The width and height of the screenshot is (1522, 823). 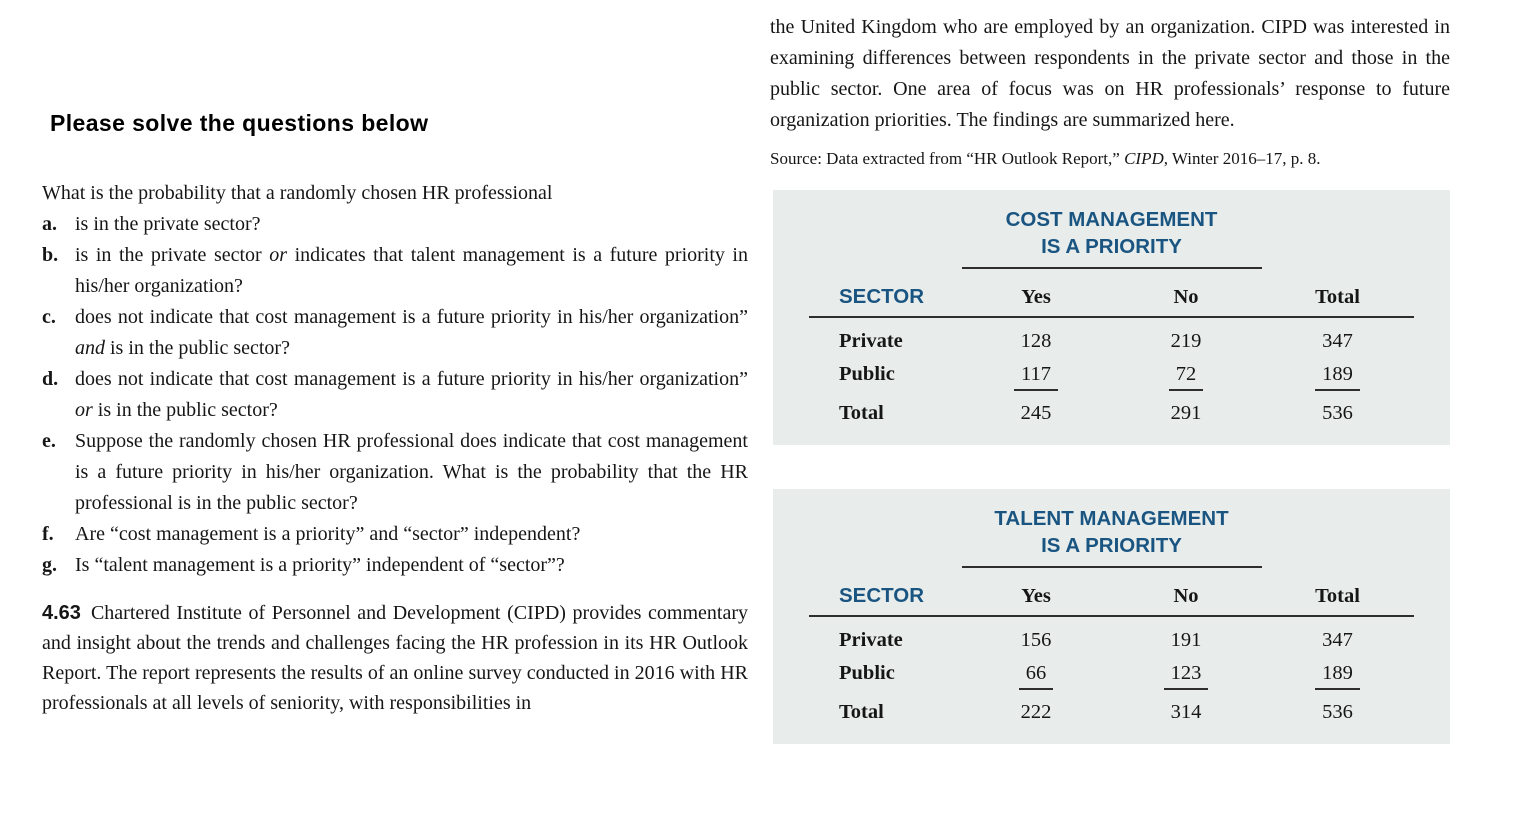 I want to click on table-row-public: Public 66 123 189, so click(x=1111, y=672).